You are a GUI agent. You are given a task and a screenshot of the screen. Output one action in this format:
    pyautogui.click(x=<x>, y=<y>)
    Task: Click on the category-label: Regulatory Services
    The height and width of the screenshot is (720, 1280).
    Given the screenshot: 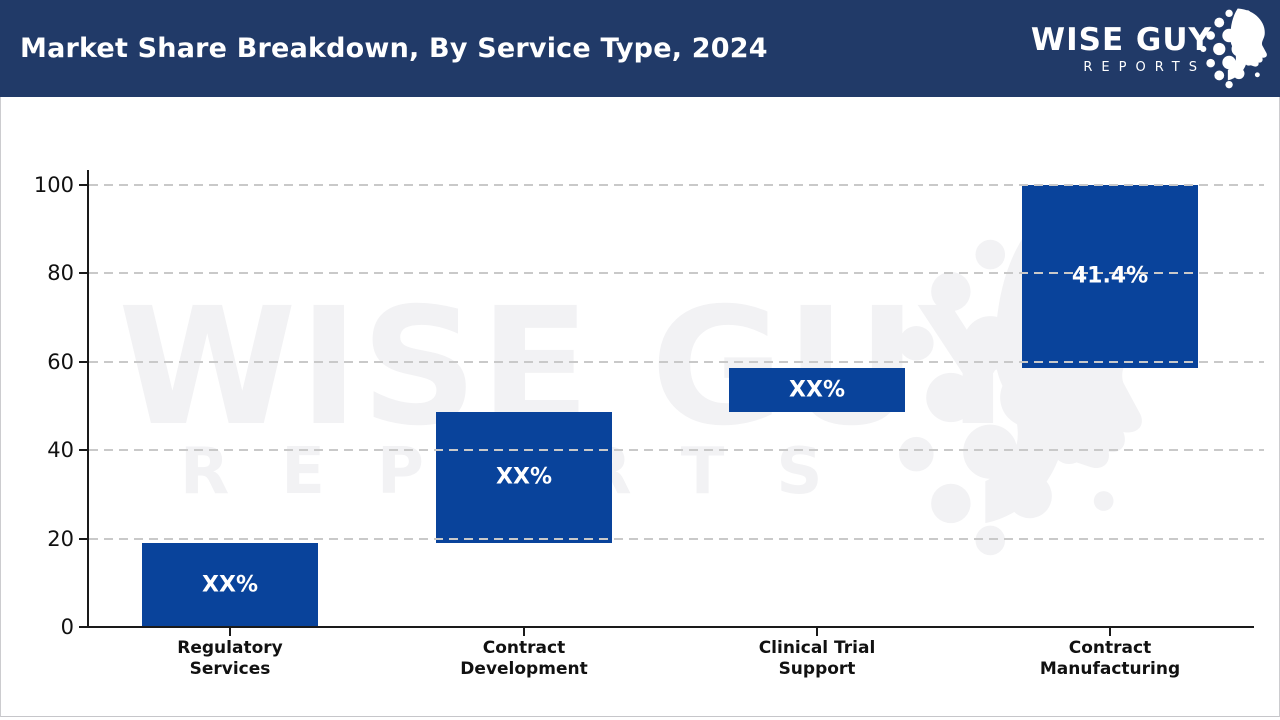 What is the action you would take?
    pyautogui.click(x=230, y=659)
    